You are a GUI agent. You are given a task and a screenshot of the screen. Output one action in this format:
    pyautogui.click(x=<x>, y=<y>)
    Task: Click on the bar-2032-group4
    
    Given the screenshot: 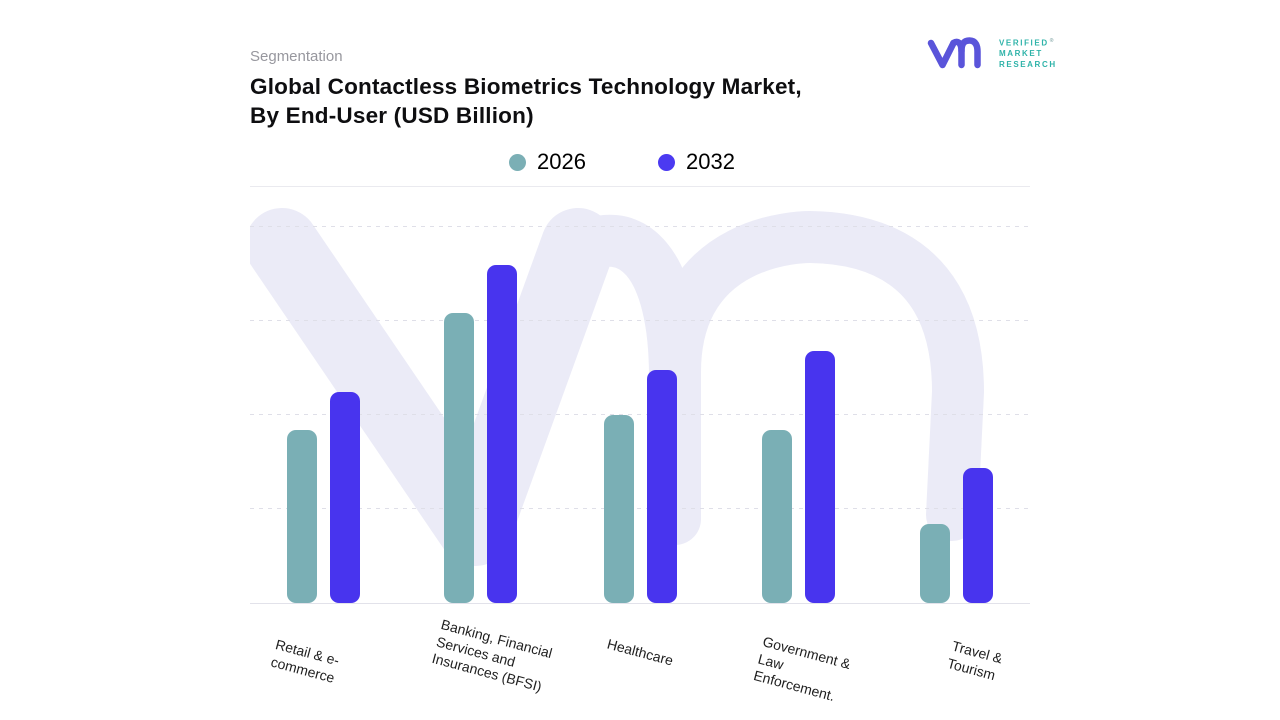 What is the action you would take?
    pyautogui.click(x=819, y=477)
    